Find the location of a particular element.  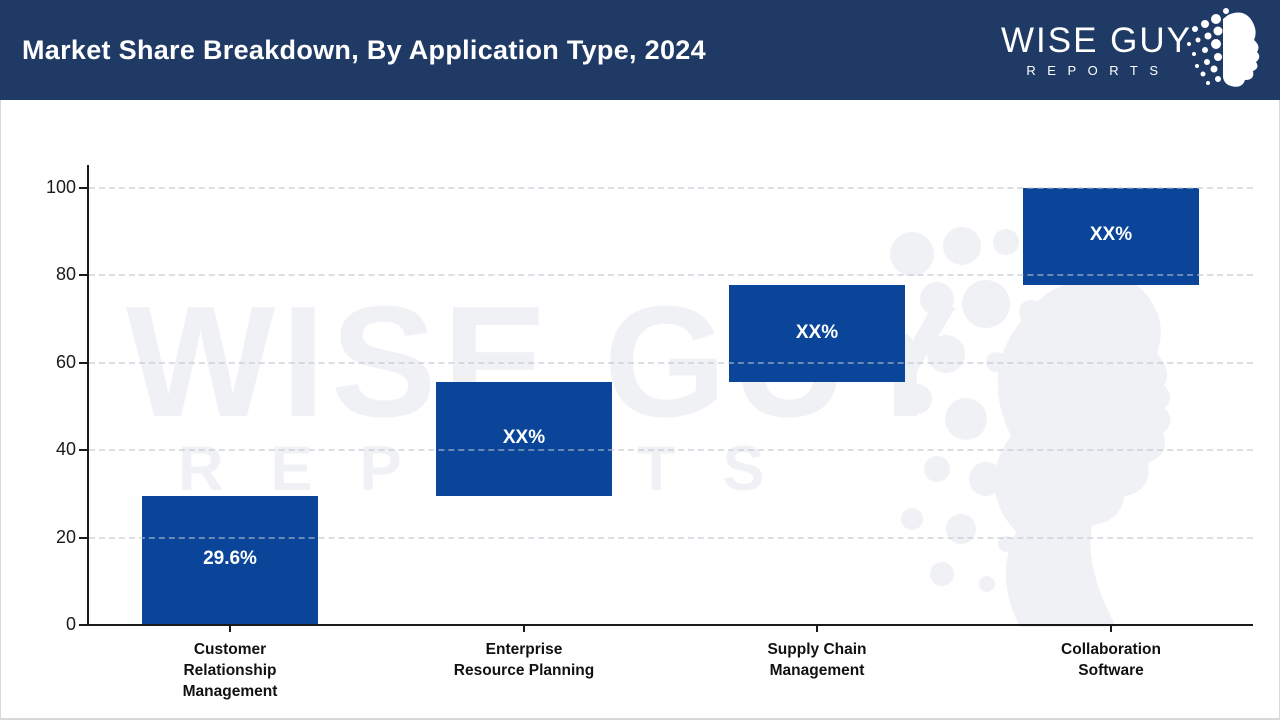

category-label: Enterprise Resource Planning is located at coordinates (524, 660).